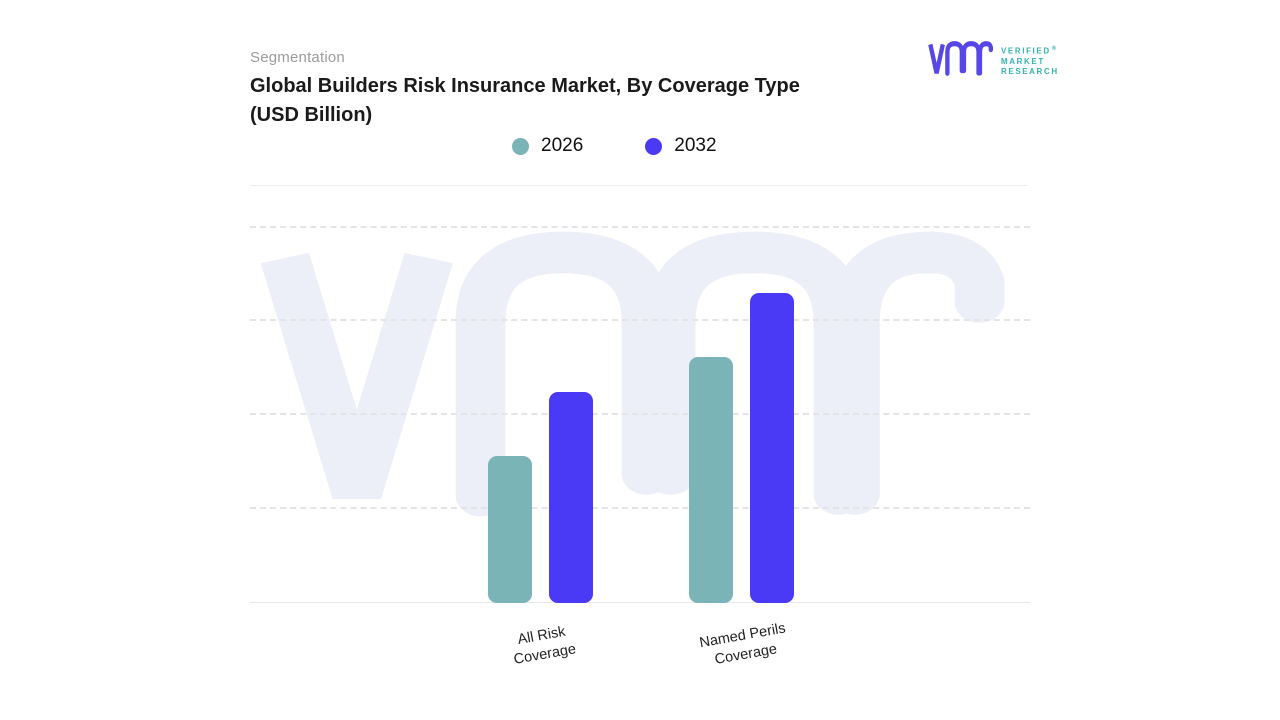 This screenshot has height=720, width=1280. Describe the element at coordinates (710, 480) in the screenshot. I see `bar-named-perils-coverage-2026` at that location.